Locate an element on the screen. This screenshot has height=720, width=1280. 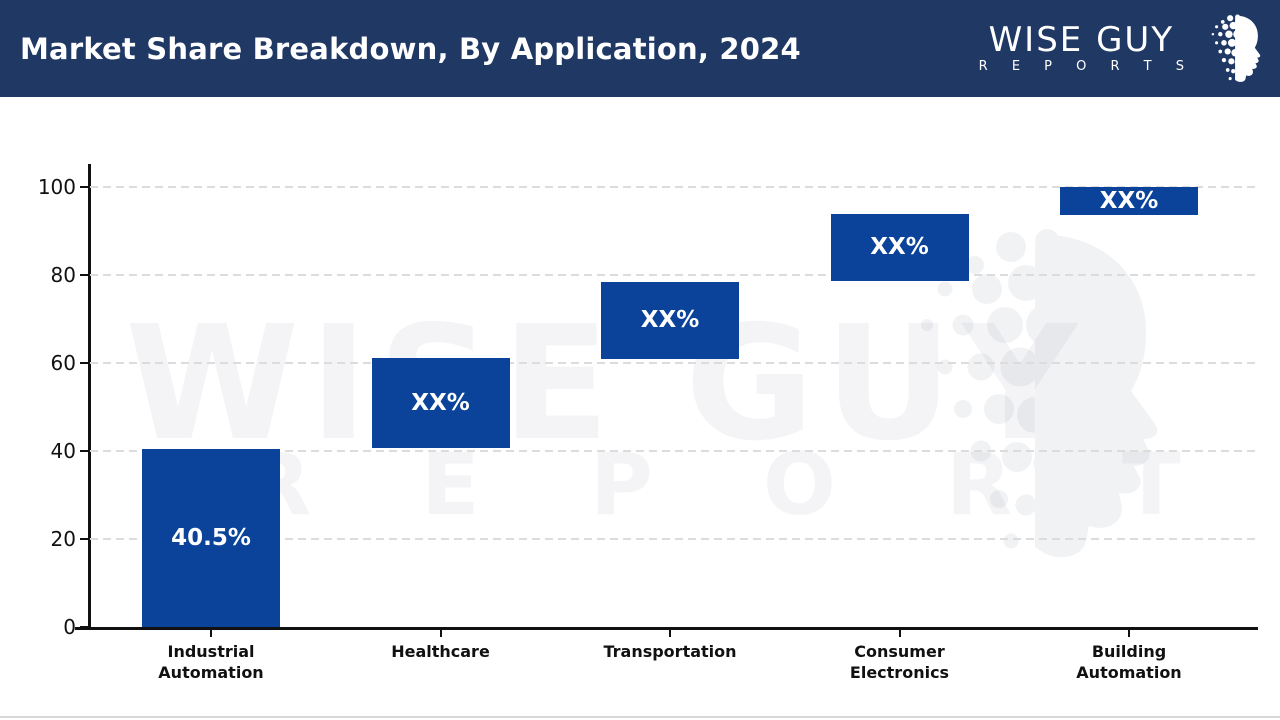
category-label: Healthcare is located at coordinates (441, 651).